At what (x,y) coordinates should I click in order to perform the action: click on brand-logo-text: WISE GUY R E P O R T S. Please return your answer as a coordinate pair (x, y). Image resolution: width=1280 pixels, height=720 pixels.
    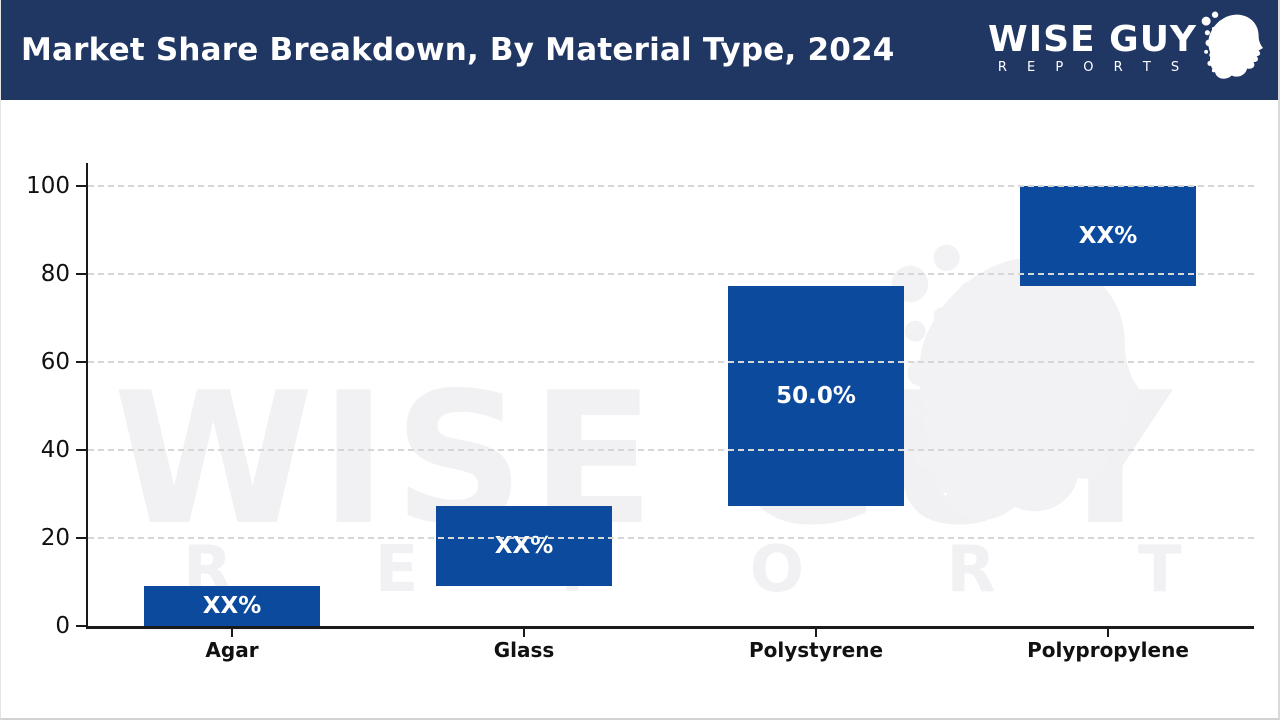
    Looking at the image, I should click on (1092, 48).